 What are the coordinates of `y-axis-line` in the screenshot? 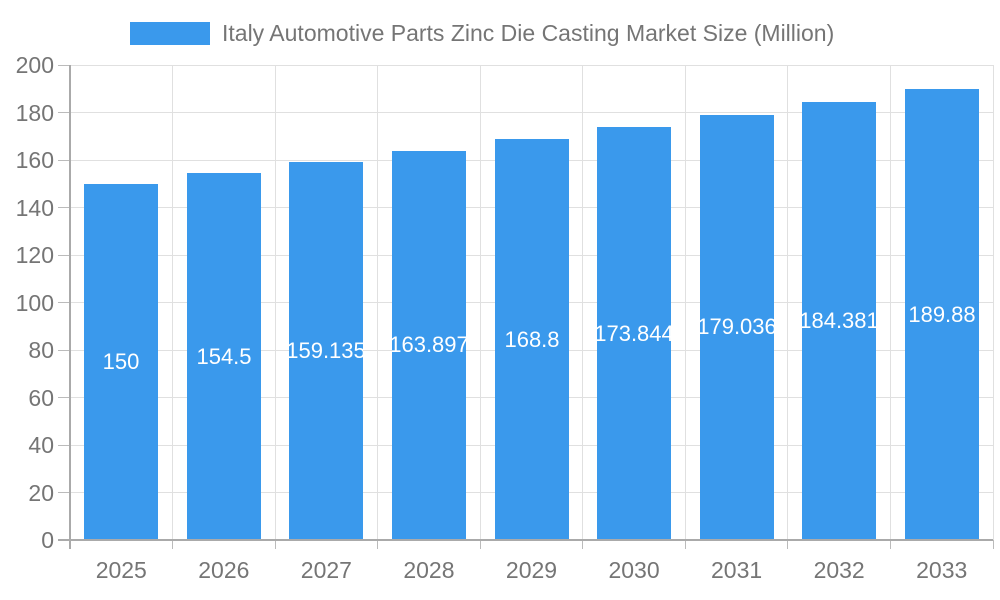 It's located at (70, 307).